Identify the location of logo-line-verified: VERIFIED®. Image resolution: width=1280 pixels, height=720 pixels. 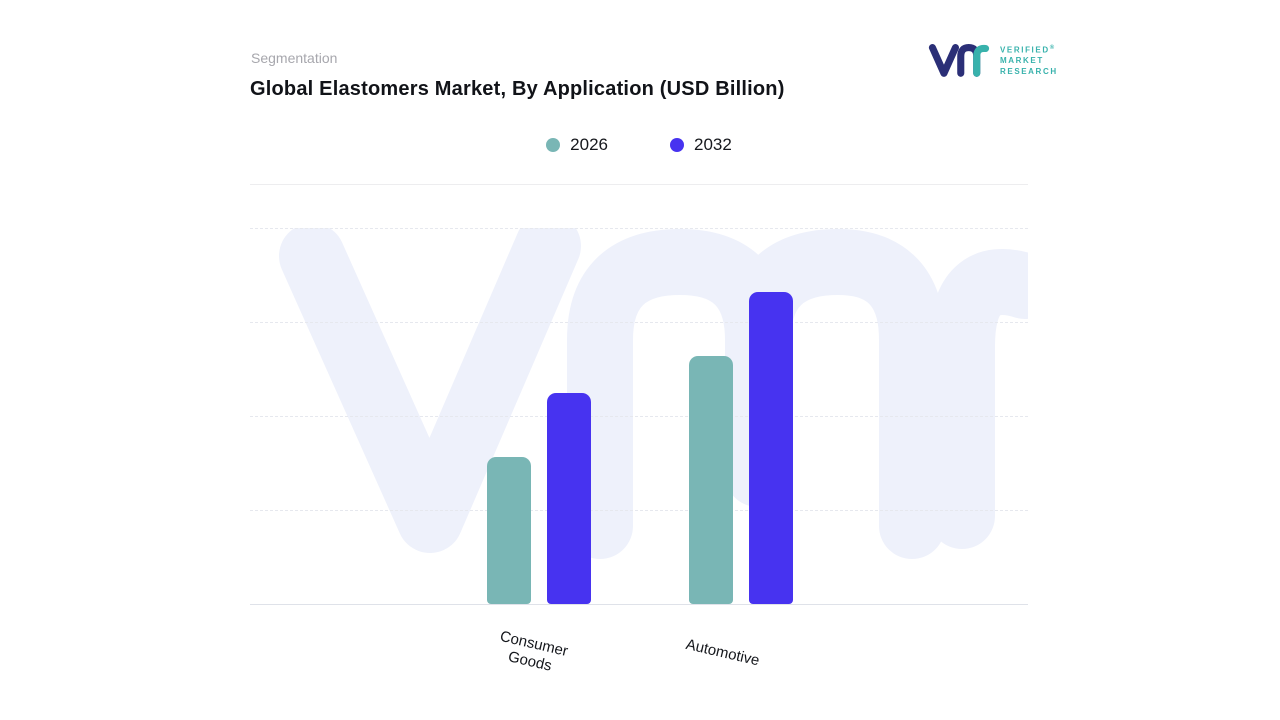
(1028, 49).